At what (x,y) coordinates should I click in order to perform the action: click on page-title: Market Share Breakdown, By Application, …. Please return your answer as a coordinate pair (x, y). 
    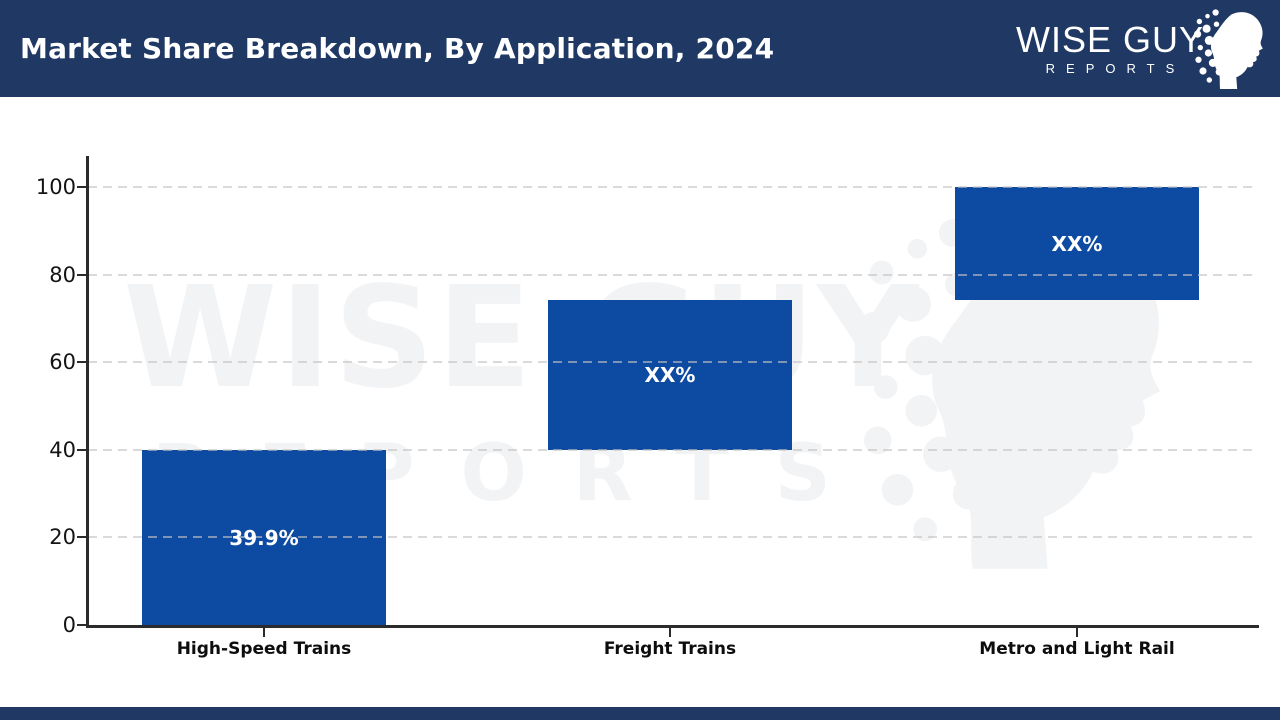
    Looking at the image, I should click on (397, 48).